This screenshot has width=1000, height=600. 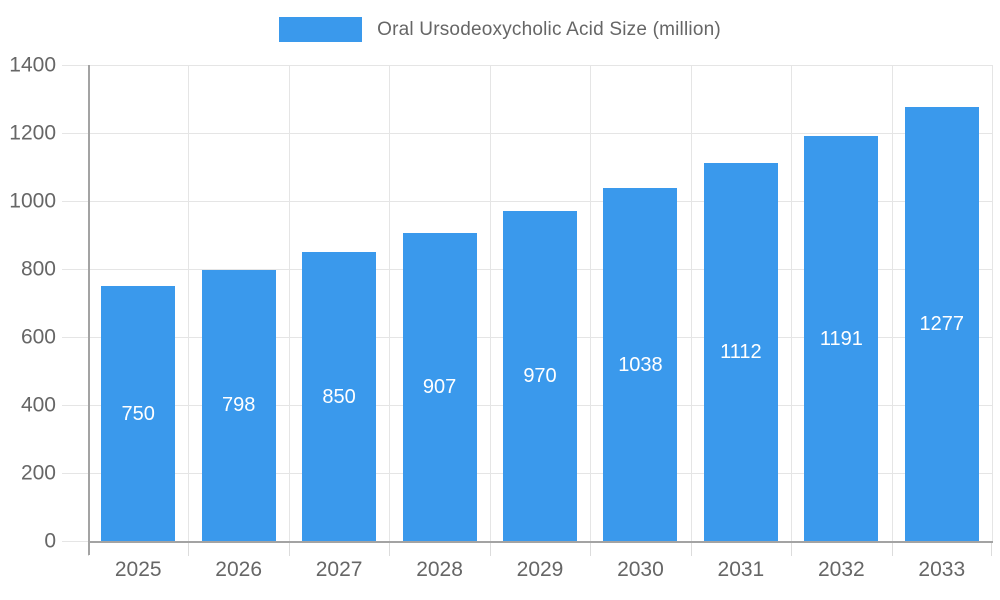 I want to click on bar: 1038, so click(x=640, y=364).